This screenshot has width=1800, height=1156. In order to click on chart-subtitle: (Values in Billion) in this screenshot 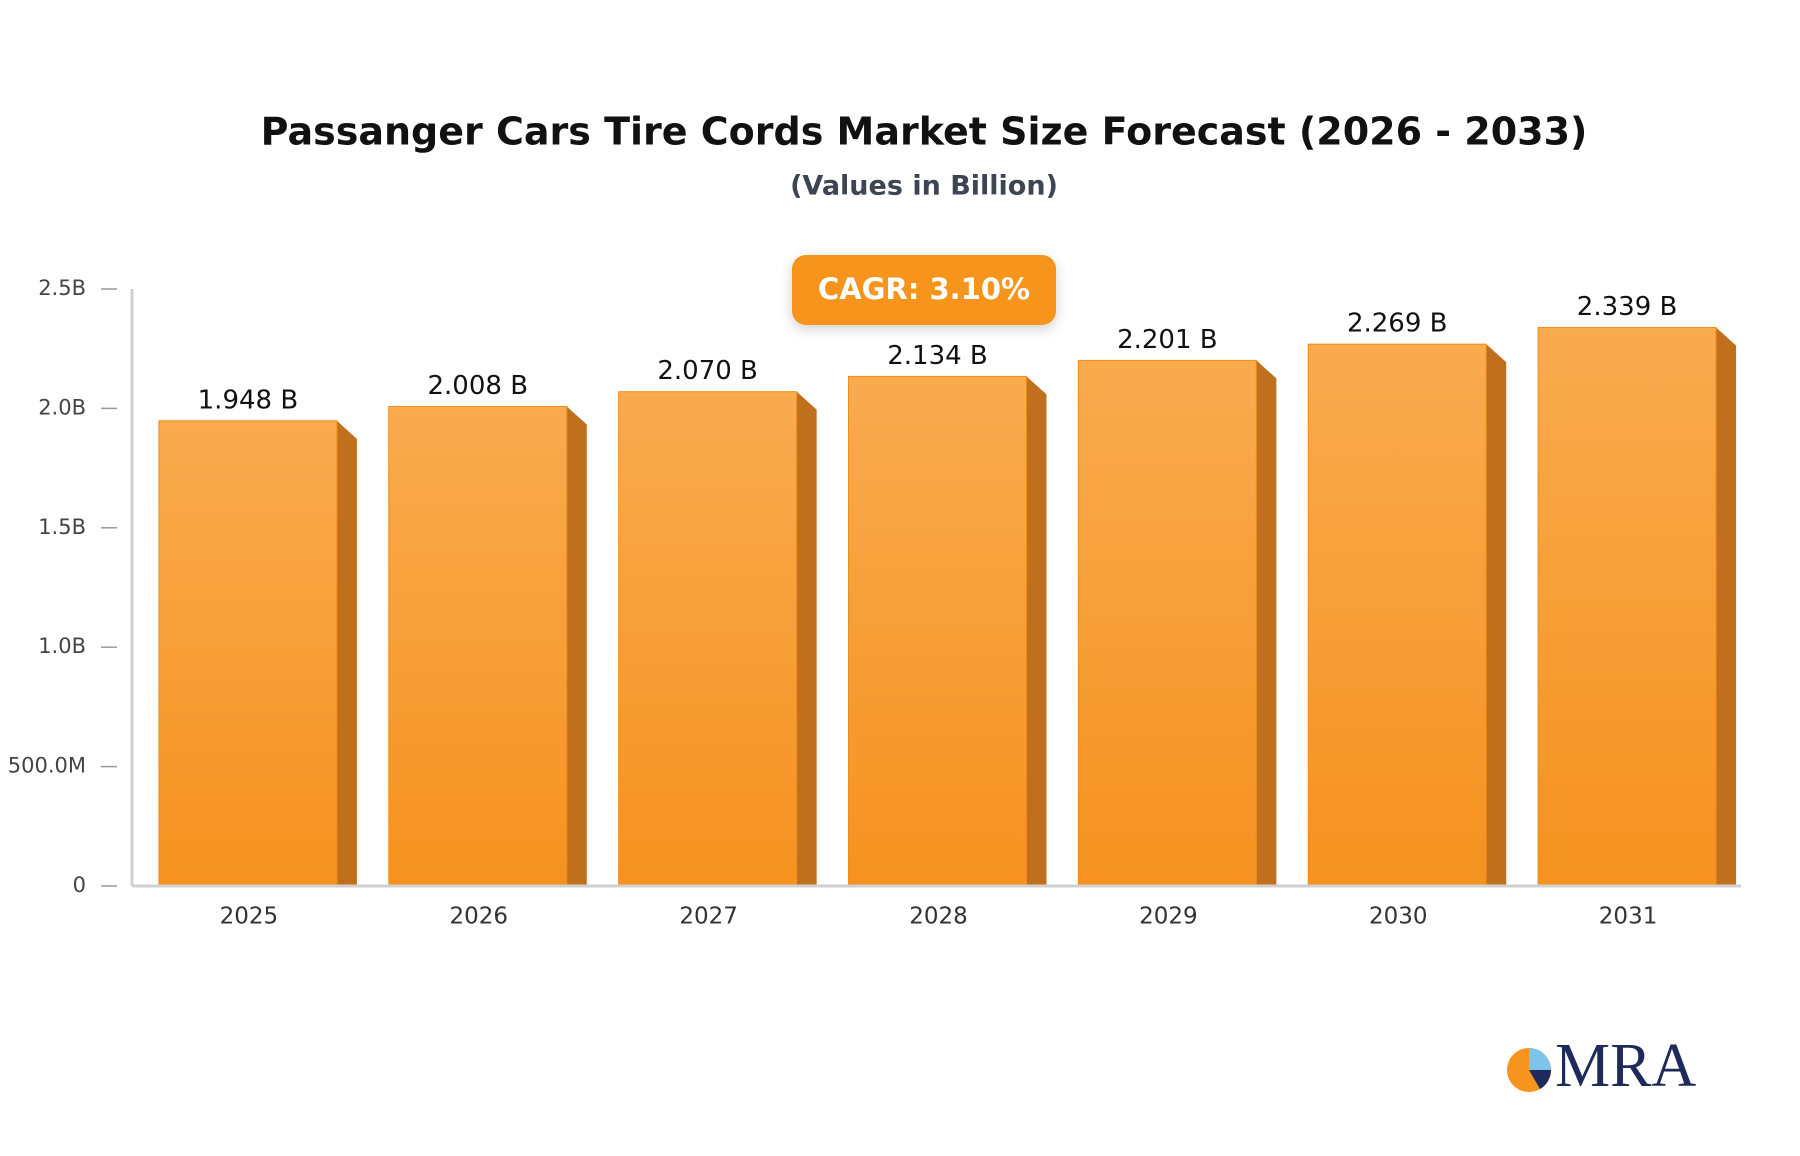, I will do `click(924, 186)`.